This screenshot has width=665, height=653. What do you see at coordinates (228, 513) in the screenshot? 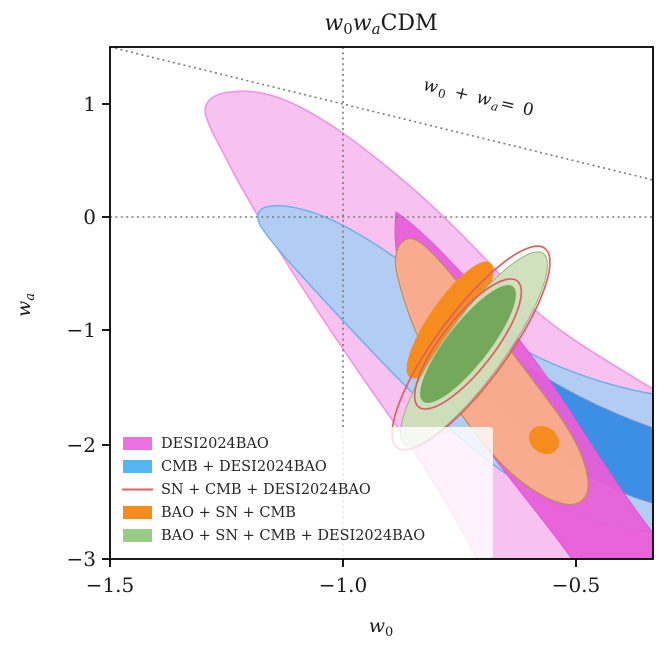
I see `legend-label-bao-sn-cmb: BAO + SN + CMB` at bounding box center [228, 513].